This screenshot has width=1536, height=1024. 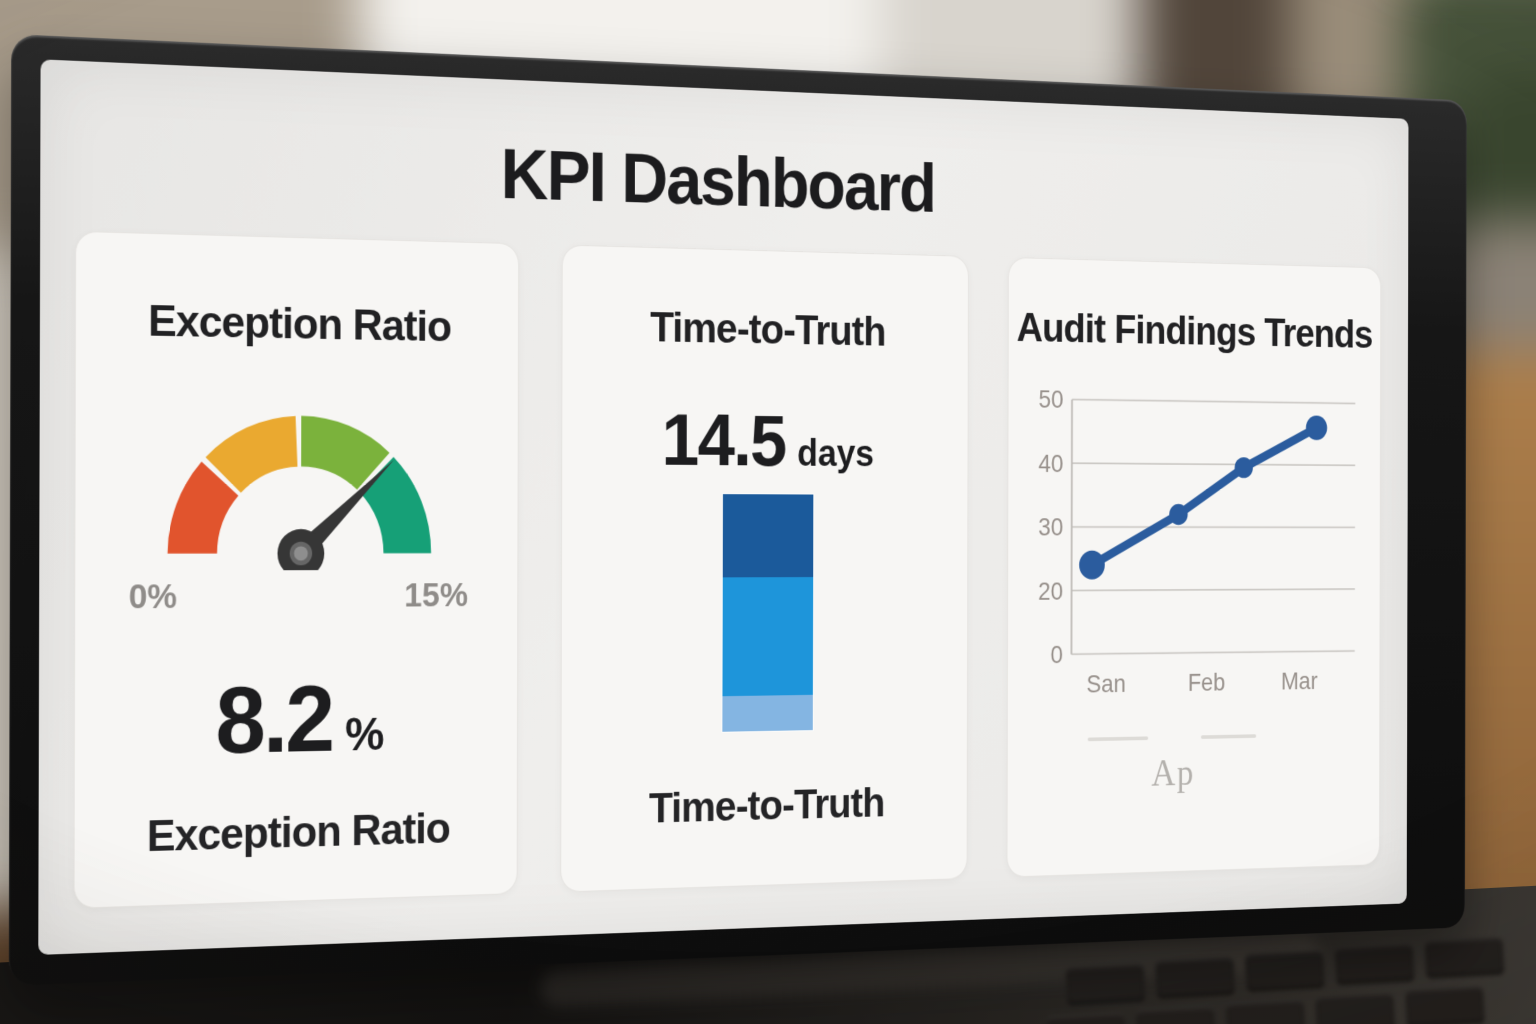 I want to click on card-footer-label: Time-to-Truth, so click(x=766, y=805).